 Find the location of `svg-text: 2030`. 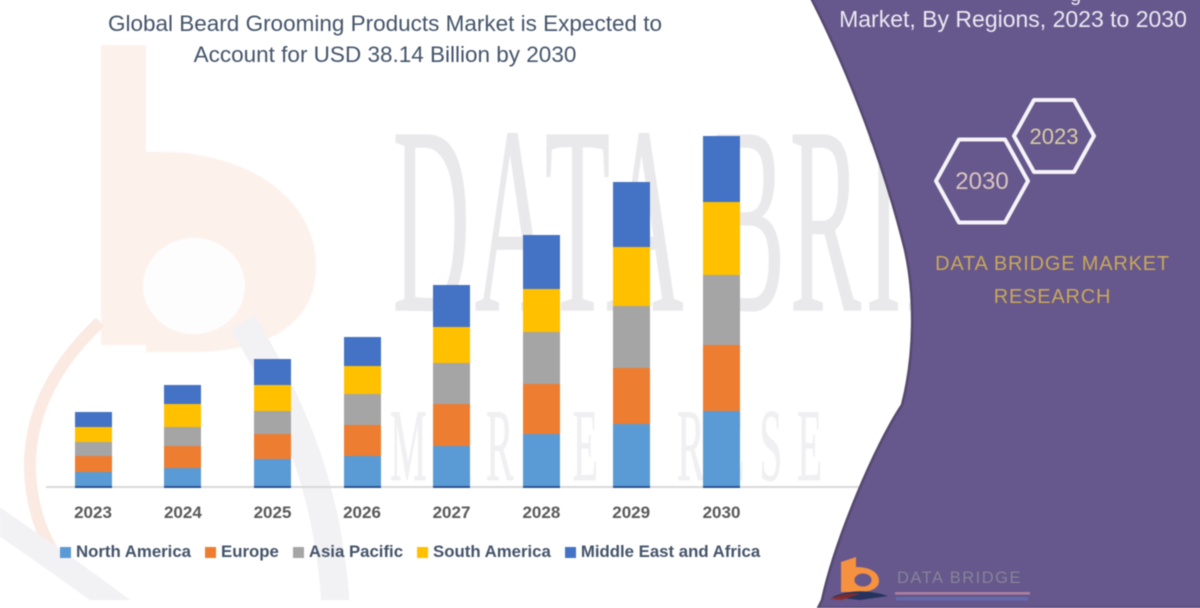

svg-text: 2030 is located at coordinates (981, 181).